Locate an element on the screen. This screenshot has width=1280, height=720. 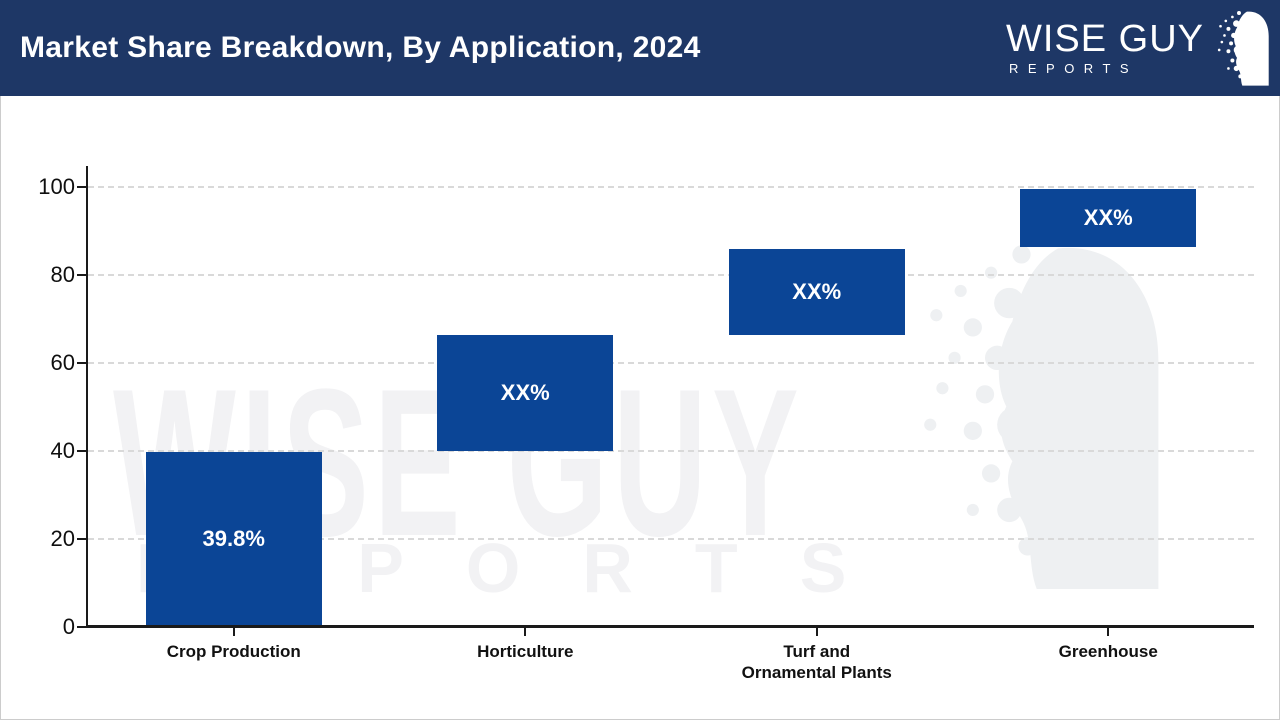
brand-name: WISE GUY is located at coordinates (1104, 39).